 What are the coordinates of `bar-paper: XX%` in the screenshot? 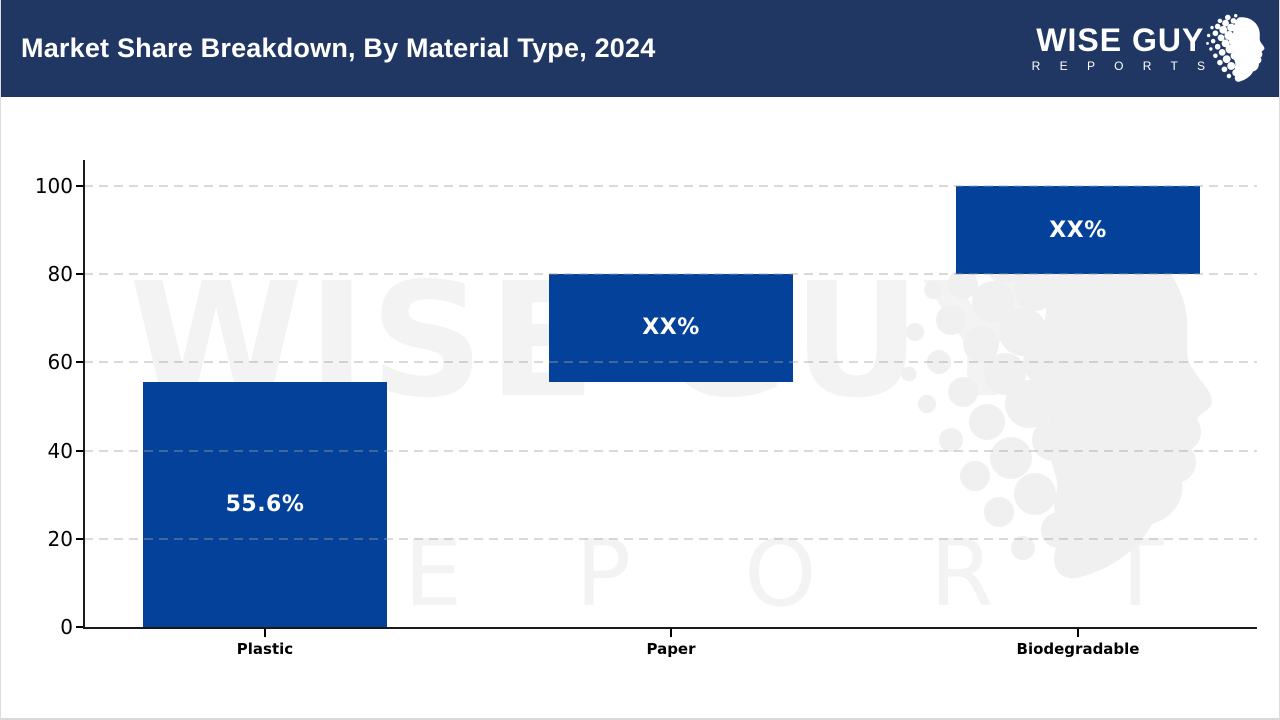 It's located at (671, 328).